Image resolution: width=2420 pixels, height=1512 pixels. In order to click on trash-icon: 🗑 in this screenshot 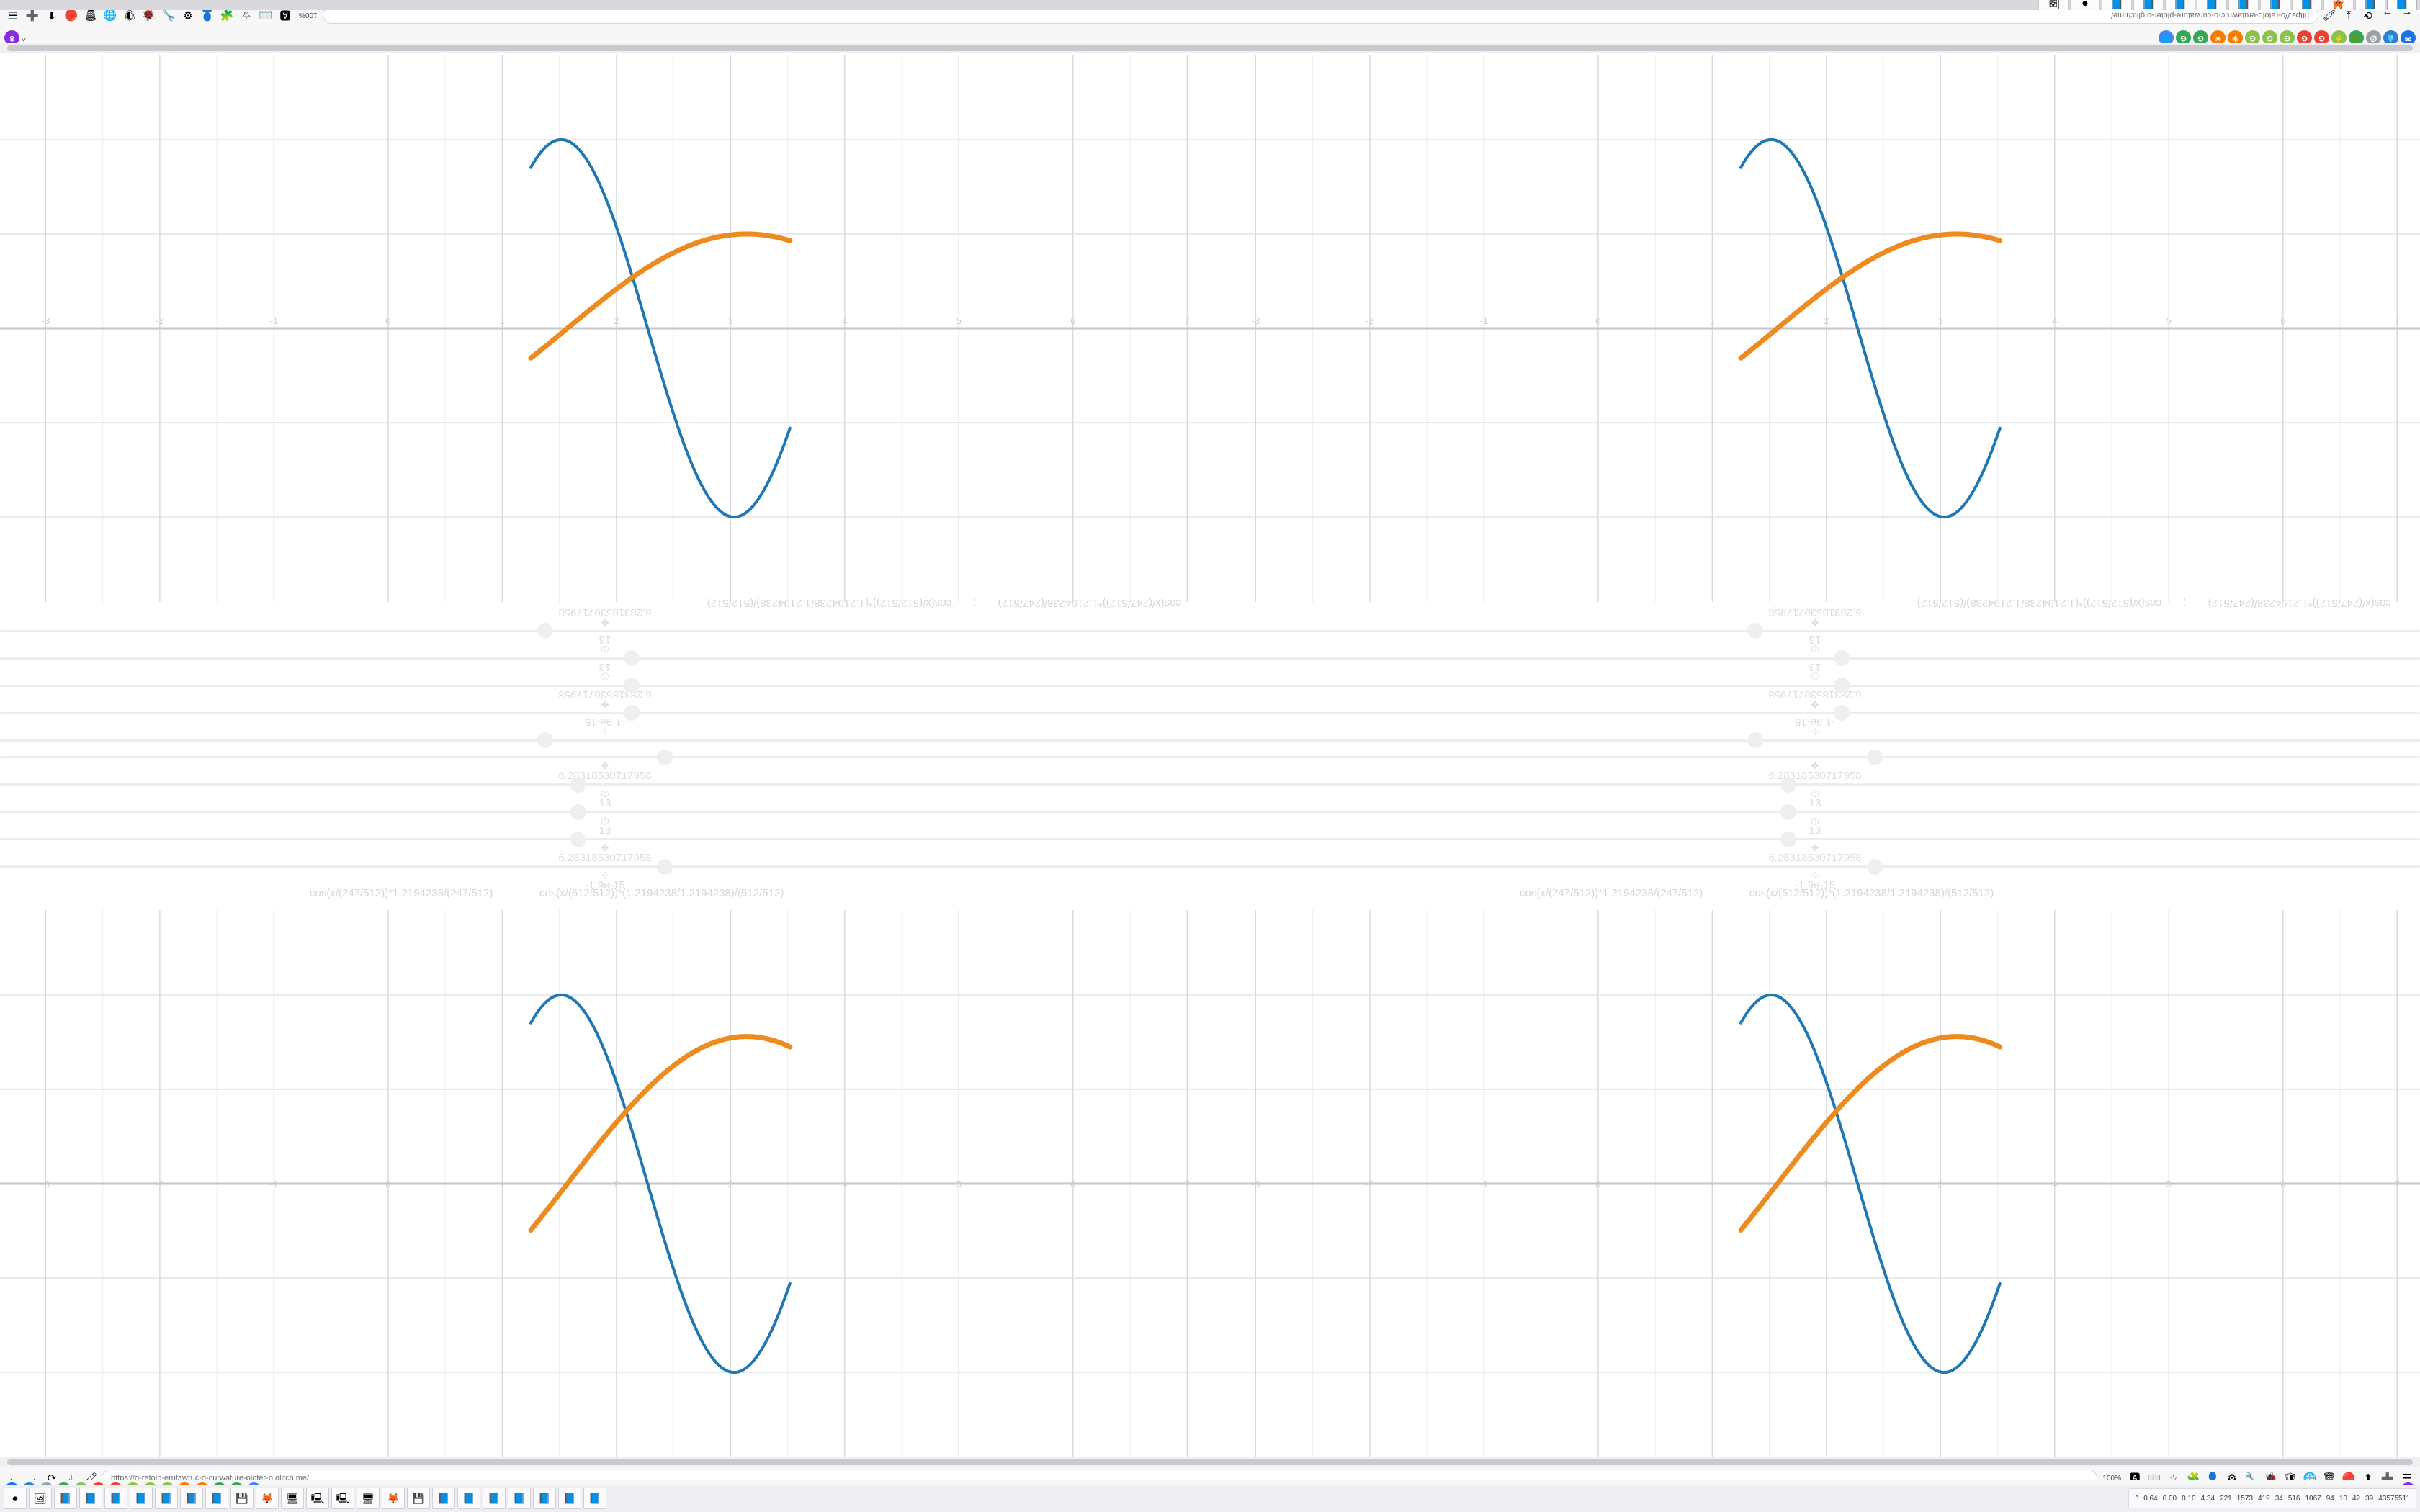, I will do `click(91, 16)`.